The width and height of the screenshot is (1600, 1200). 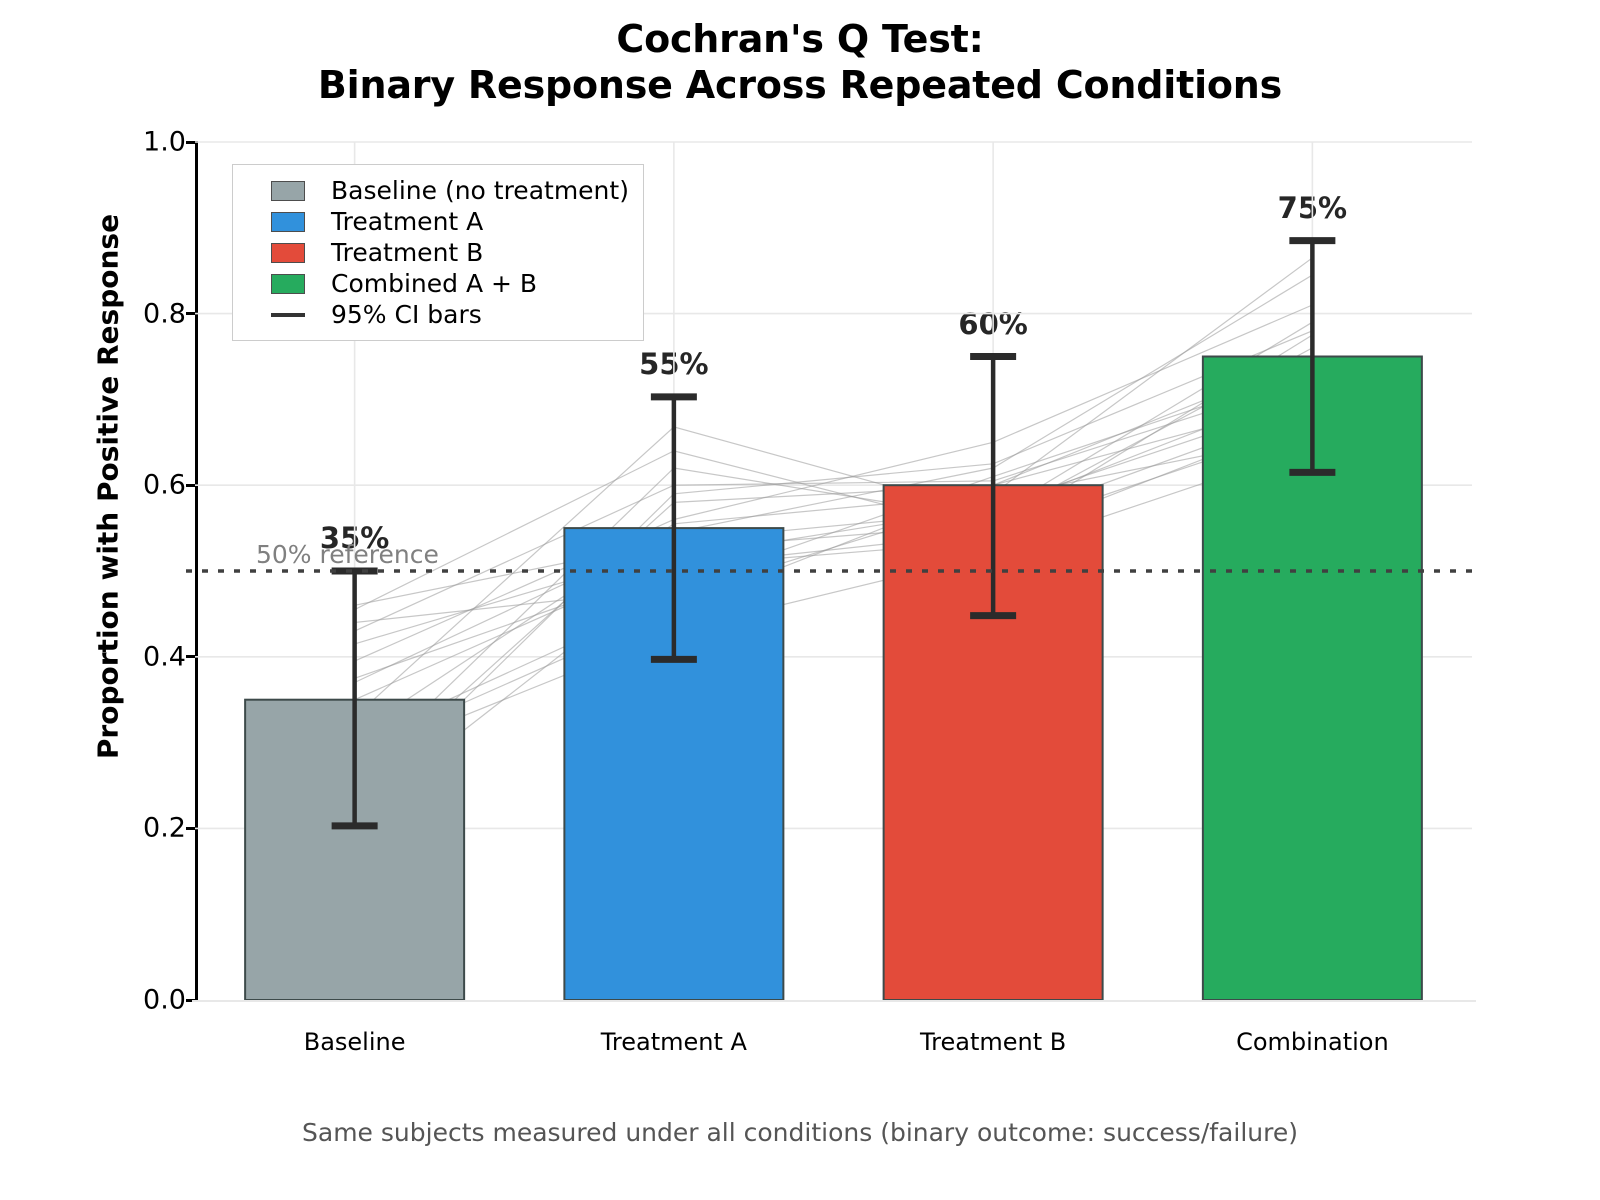 I want to click on y-tick-label: 1.0, so click(x=164, y=142).